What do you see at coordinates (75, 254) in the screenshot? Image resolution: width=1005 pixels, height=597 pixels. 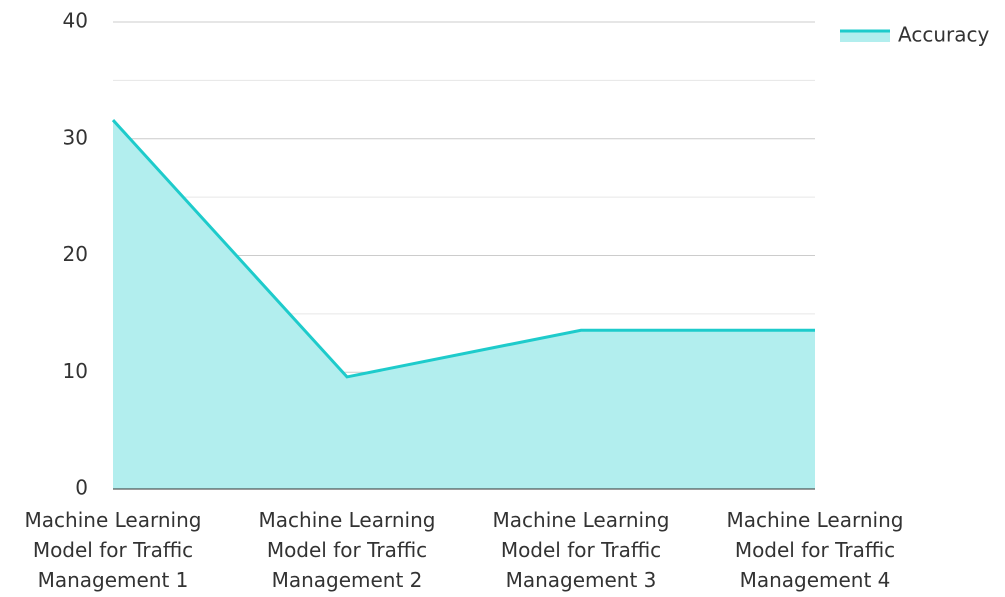 I see `y-tick-label: 20` at bounding box center [75, 254].